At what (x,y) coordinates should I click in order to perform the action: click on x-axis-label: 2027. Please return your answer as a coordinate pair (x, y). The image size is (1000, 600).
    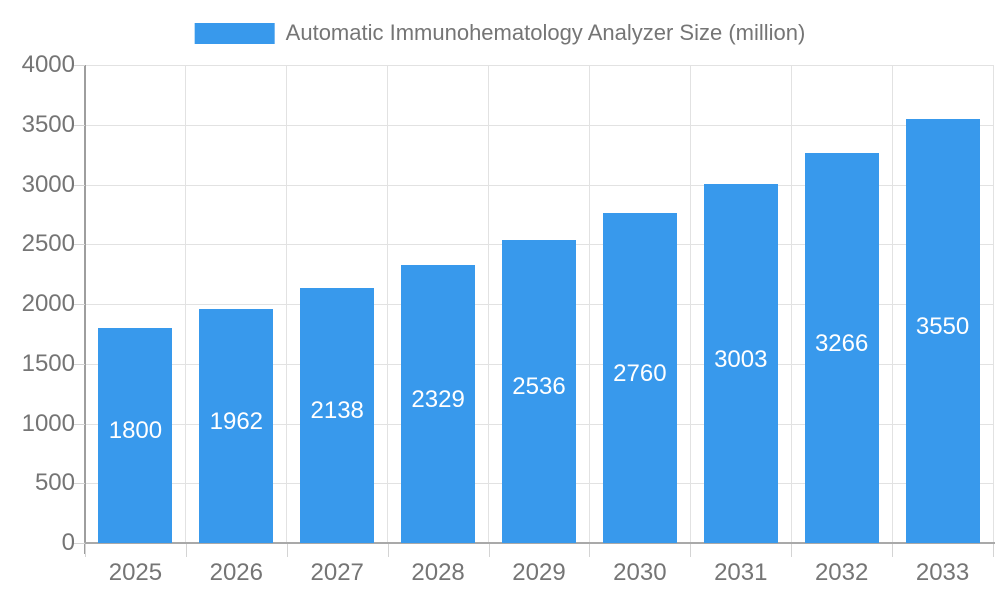
    Looking at the image, I should click on (337, 572).